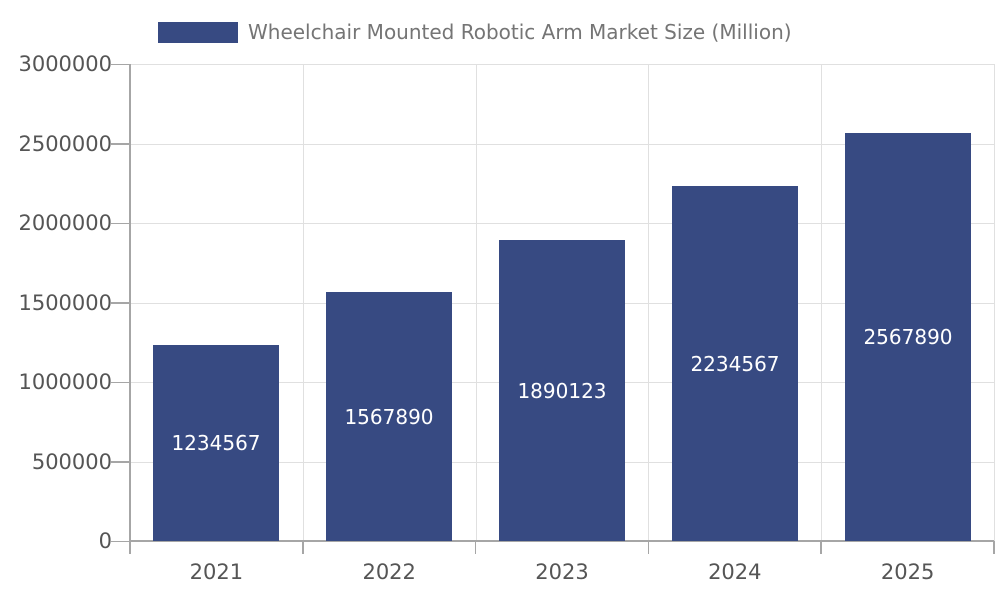 Image resolution: width=1000 pixels, height=600 pixels. I want to click on y-axis-tick-label: 1000000, so click(65, 382).